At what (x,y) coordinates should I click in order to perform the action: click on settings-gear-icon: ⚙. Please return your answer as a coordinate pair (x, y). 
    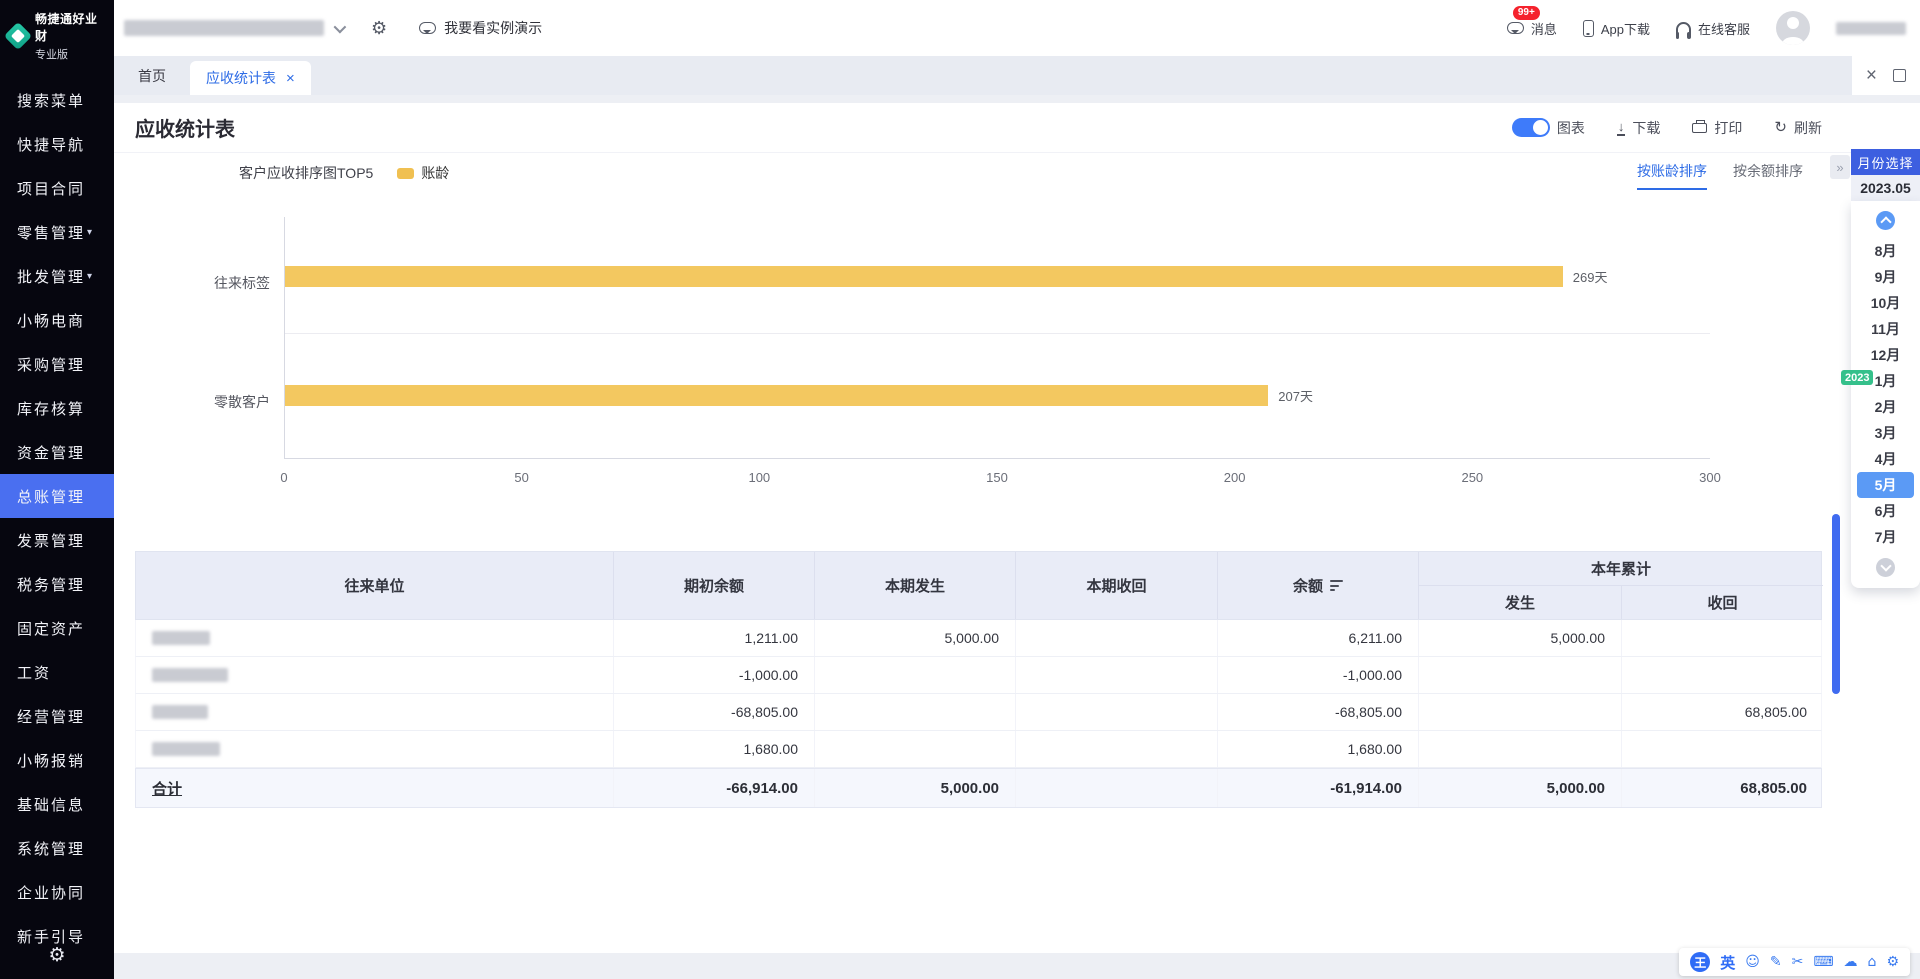
    Looking at the image, I should click on (379, 27).